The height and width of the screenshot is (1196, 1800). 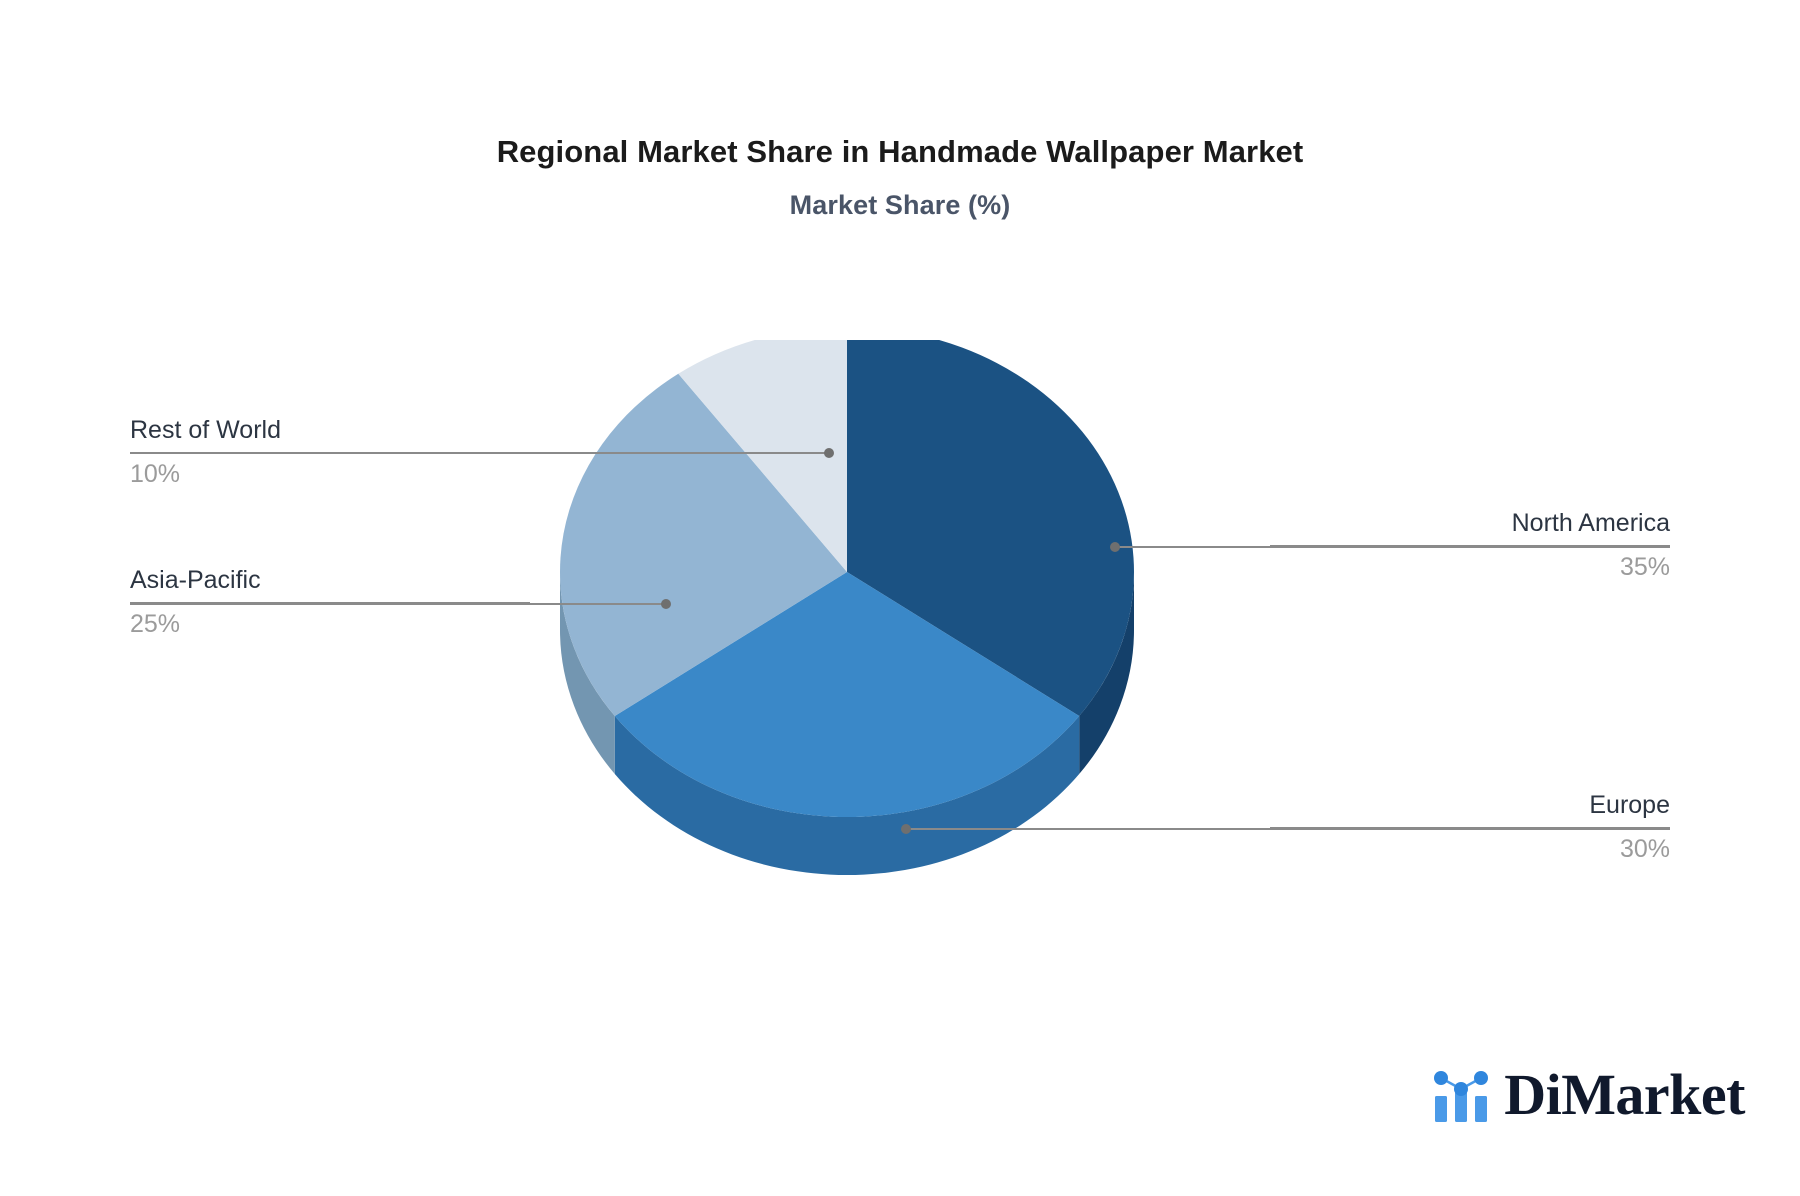 I want to click on callout-label: North America, so click(x=1590, y=523).